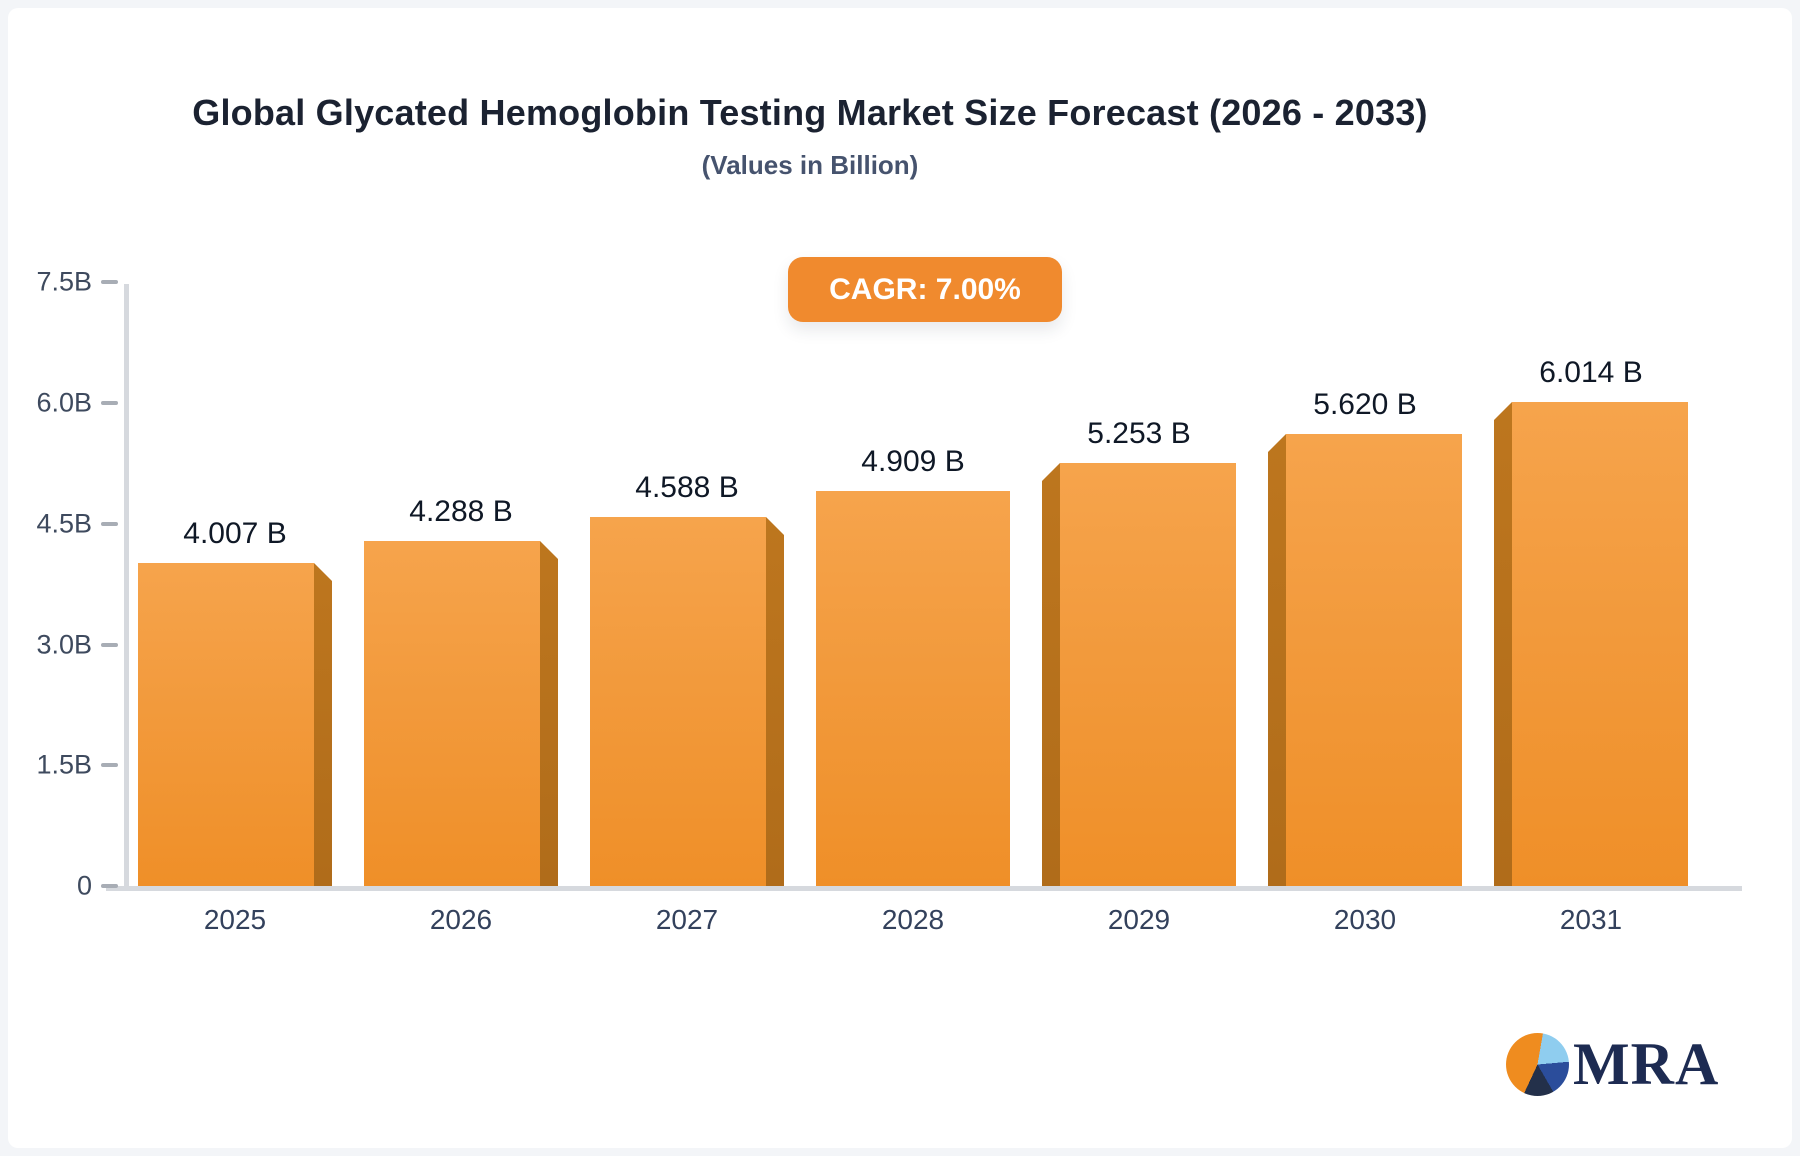  I want to click on x-tick-label: 2030, so click(1365, 919).